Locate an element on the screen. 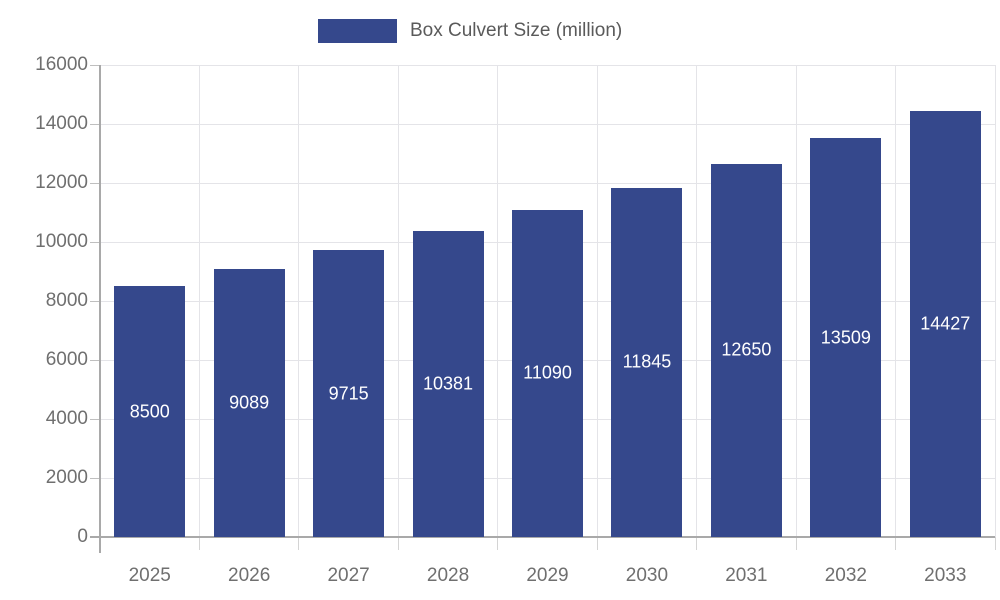  bar-value-label: 14427 is located at coordinates (945, 323).